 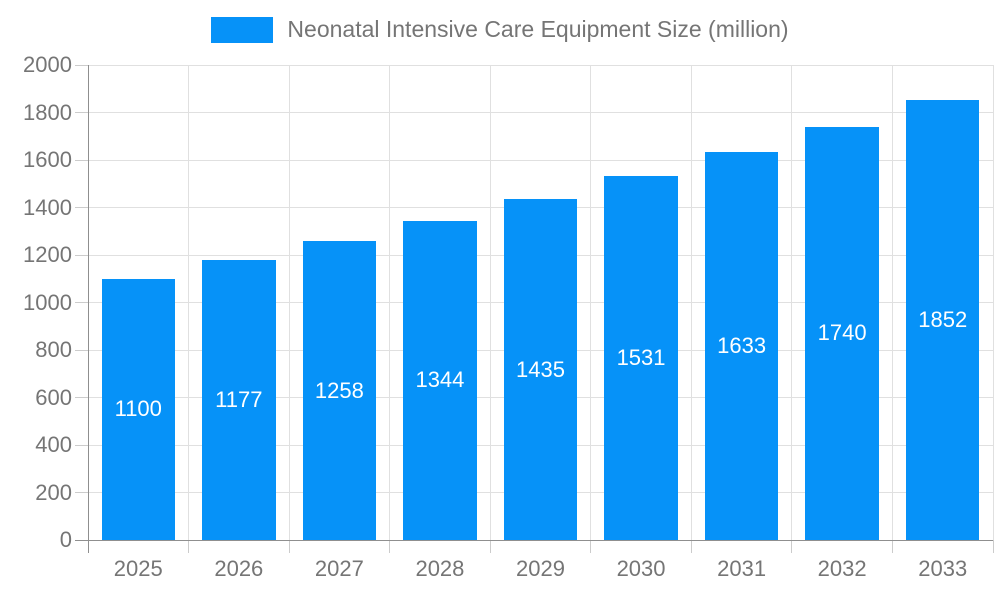 I want to click on x-axis-category-label: 2027, so click(x=339, y=568).